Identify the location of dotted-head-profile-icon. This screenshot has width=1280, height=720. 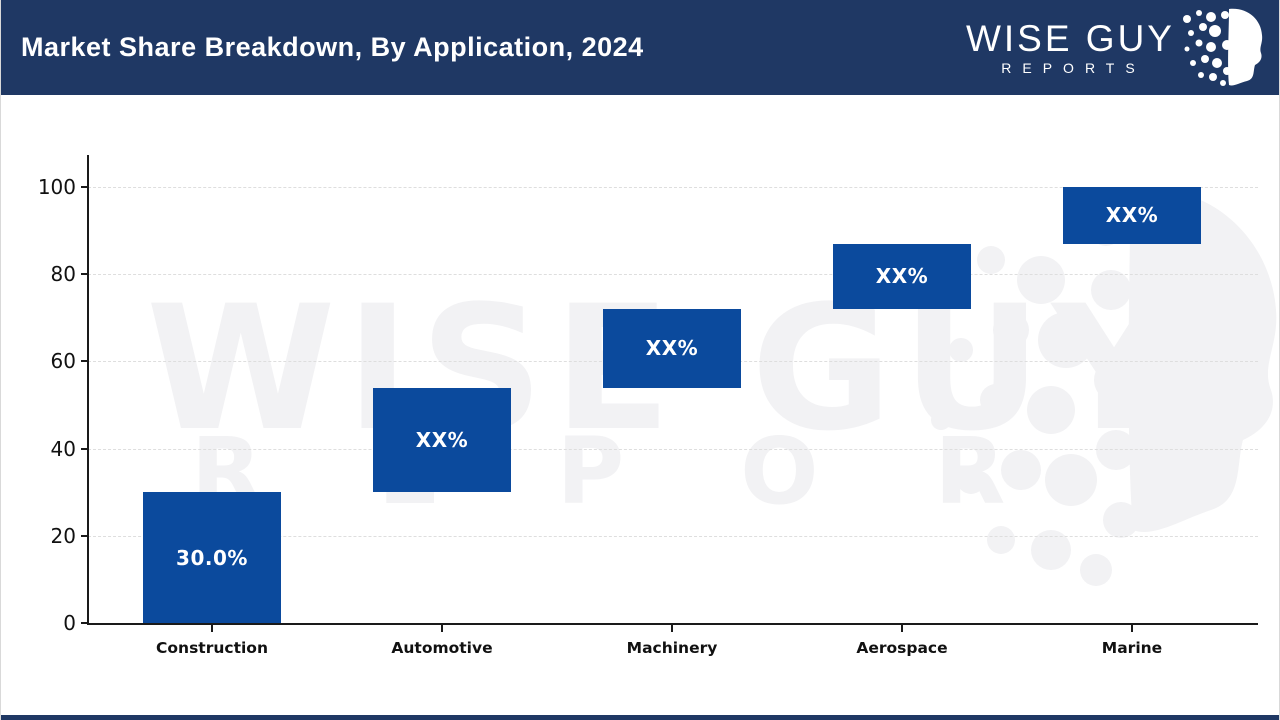
(1223, 47).